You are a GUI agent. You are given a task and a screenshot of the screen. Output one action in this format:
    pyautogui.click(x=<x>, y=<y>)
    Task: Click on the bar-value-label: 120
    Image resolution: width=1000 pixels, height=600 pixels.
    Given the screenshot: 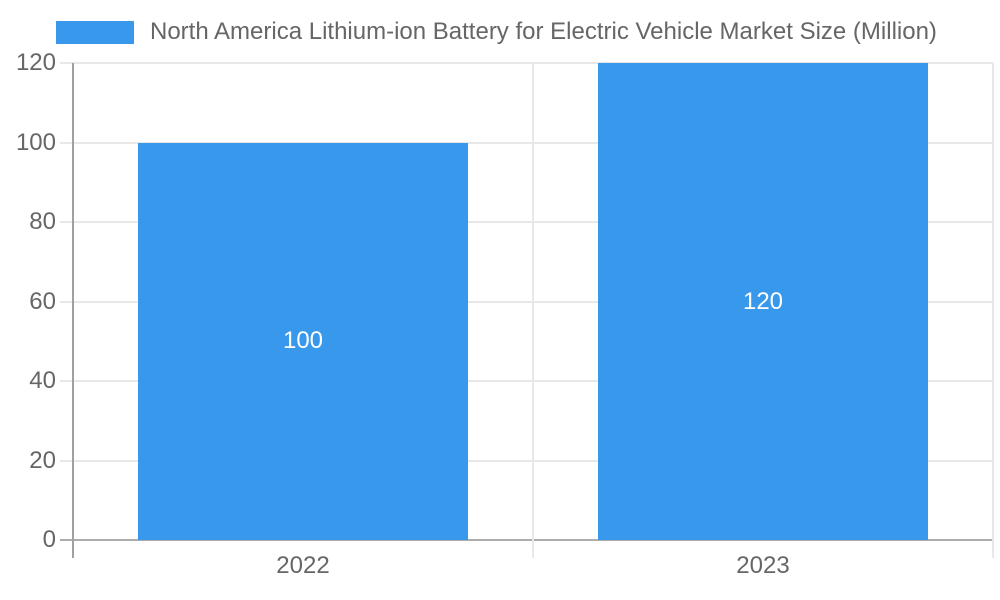 What is the action you would take?
    pyautogui.click(x=763, y=301)
    